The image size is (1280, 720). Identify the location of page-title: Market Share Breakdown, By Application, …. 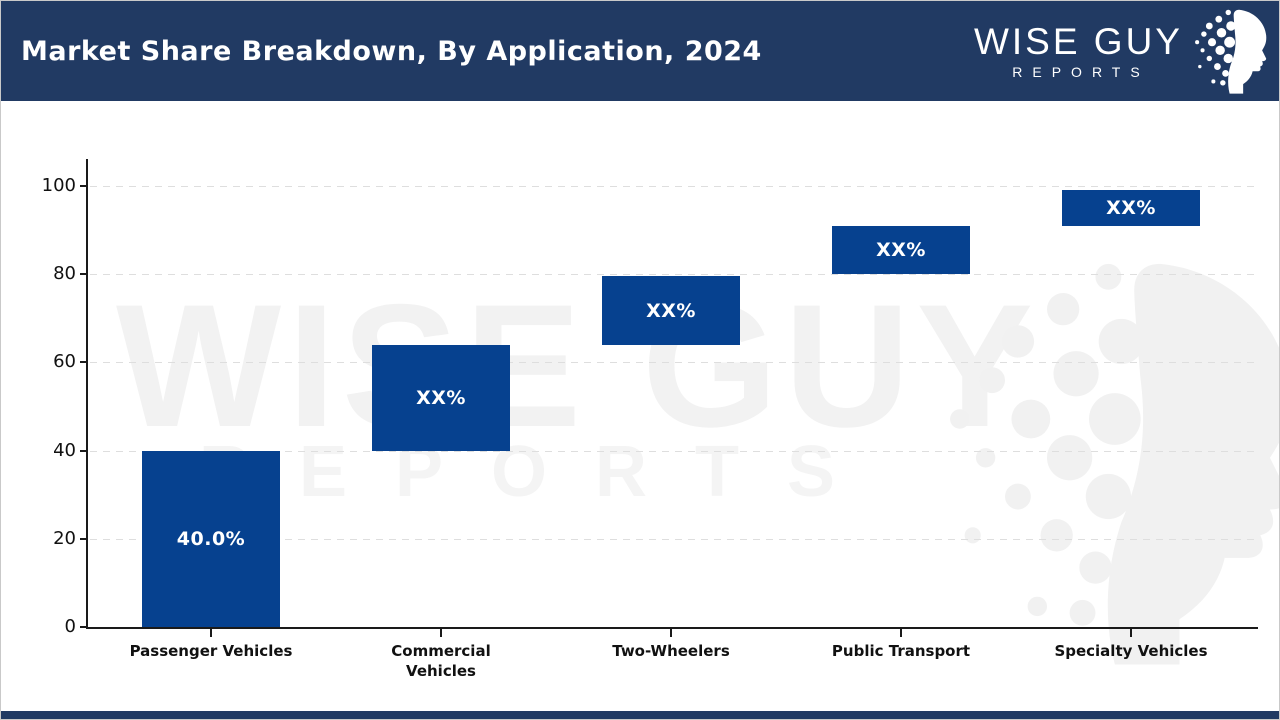
(391, 51).